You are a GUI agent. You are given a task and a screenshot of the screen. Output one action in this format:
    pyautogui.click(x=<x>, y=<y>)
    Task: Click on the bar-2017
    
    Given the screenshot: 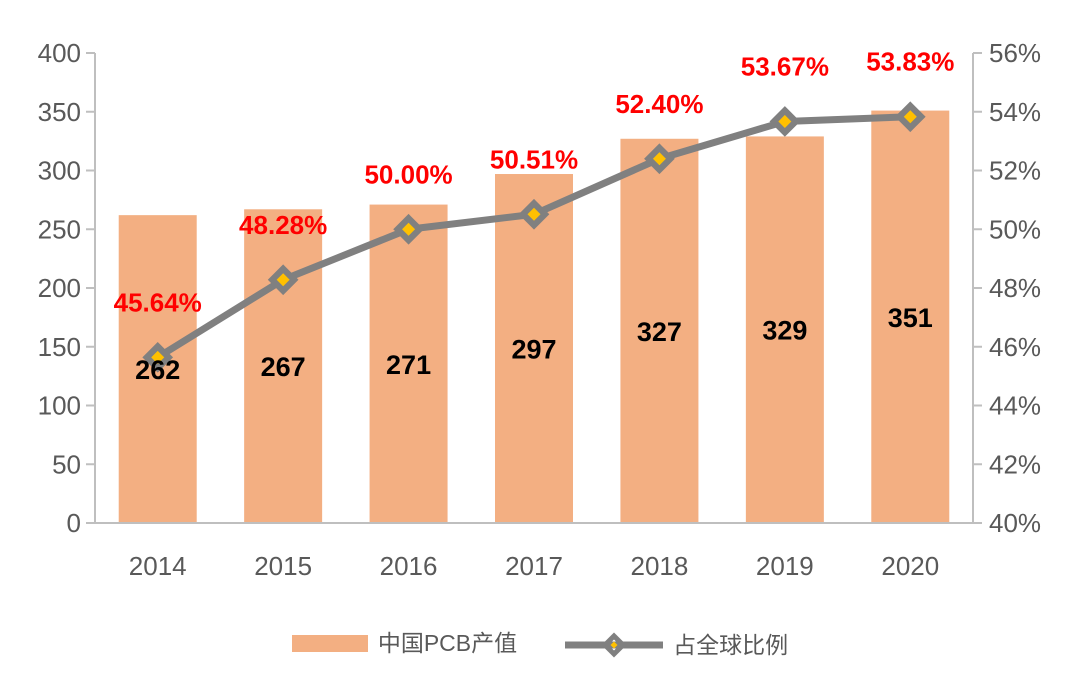 What is the action you would take?
    pyautogui.click(x=534, y=348)
    